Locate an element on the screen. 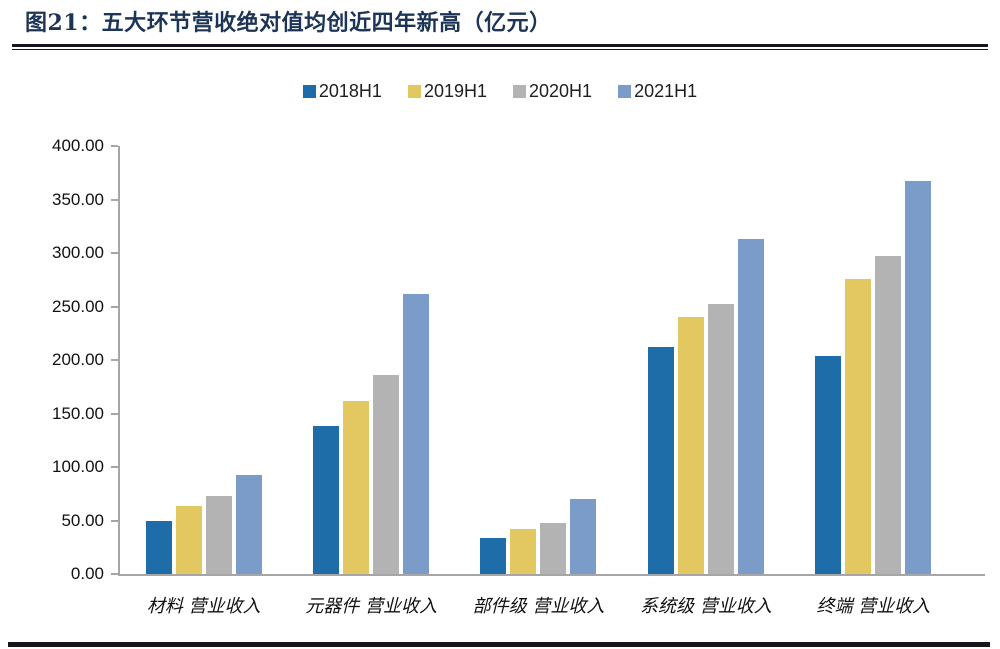 The height and width of the screenshot is (649, 1000). y-axis-tick-label: 350.00 is located at coordinates (78, 199).